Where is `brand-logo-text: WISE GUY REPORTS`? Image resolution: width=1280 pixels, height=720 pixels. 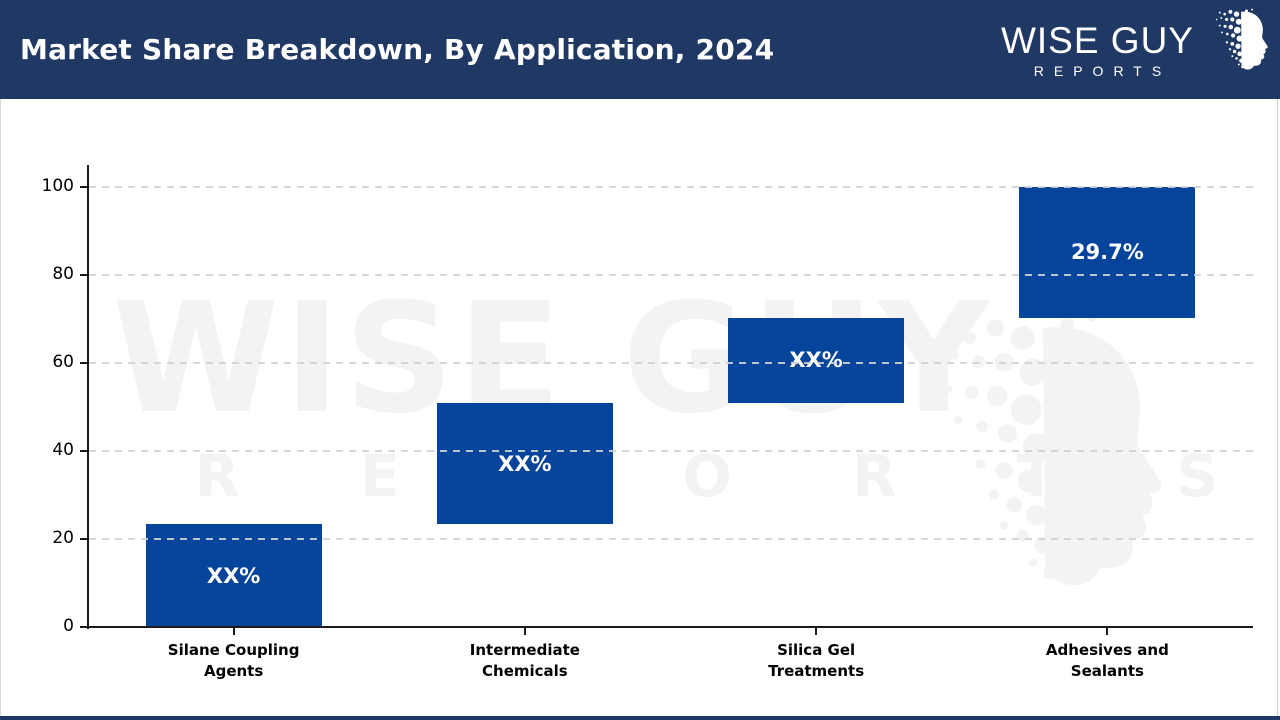 brand-logo-text: WISE GUY REPORTS is located at coordinates (1097, 50).